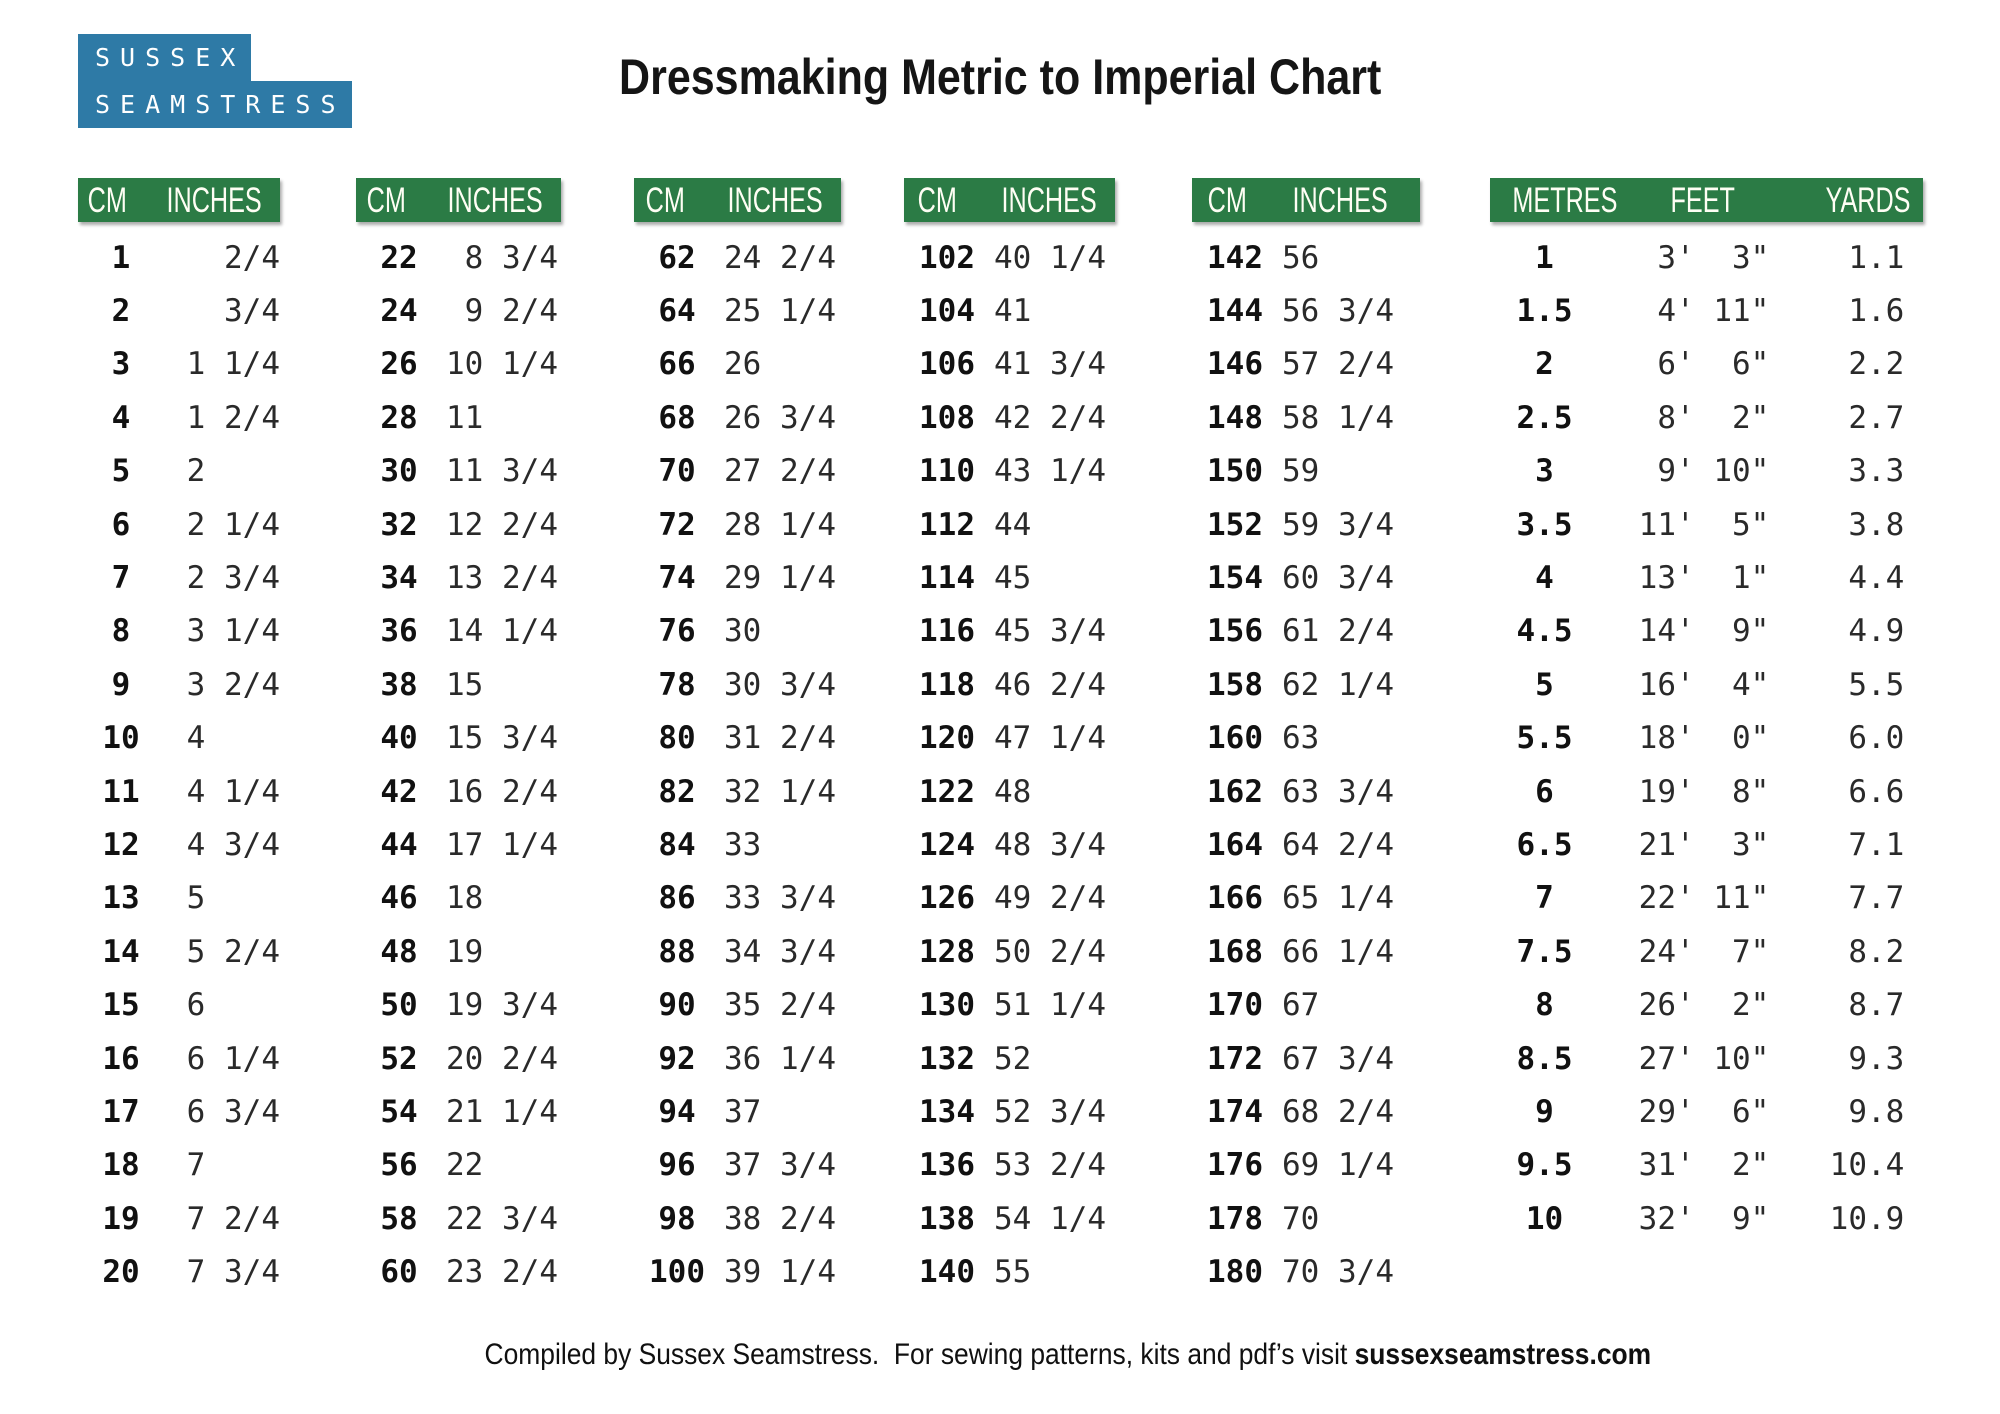 The image size is (2000, 1414). Describe the element at coordinates (1050, 364) in the screenshot. I see `inches-value: 41 3/4` at that location.